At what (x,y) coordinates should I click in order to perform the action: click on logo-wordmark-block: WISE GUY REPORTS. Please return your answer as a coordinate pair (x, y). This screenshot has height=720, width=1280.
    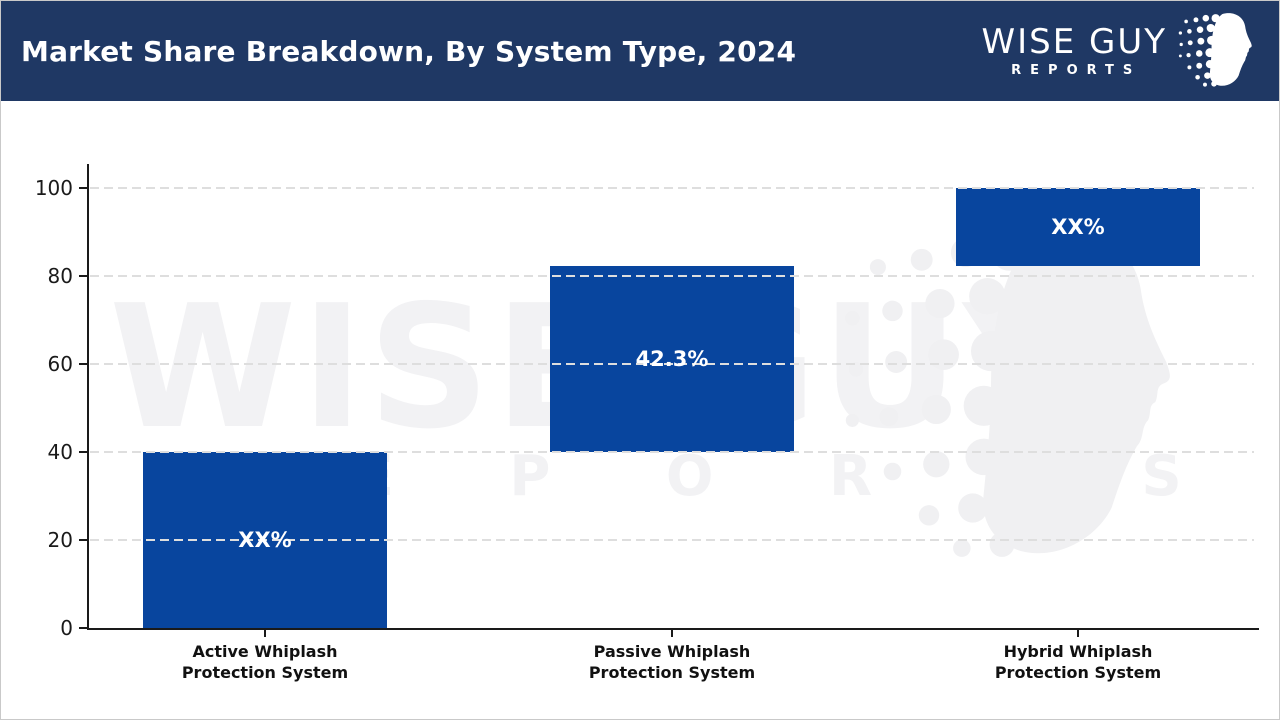
    Looking at the image, I should click on (1074, 51).